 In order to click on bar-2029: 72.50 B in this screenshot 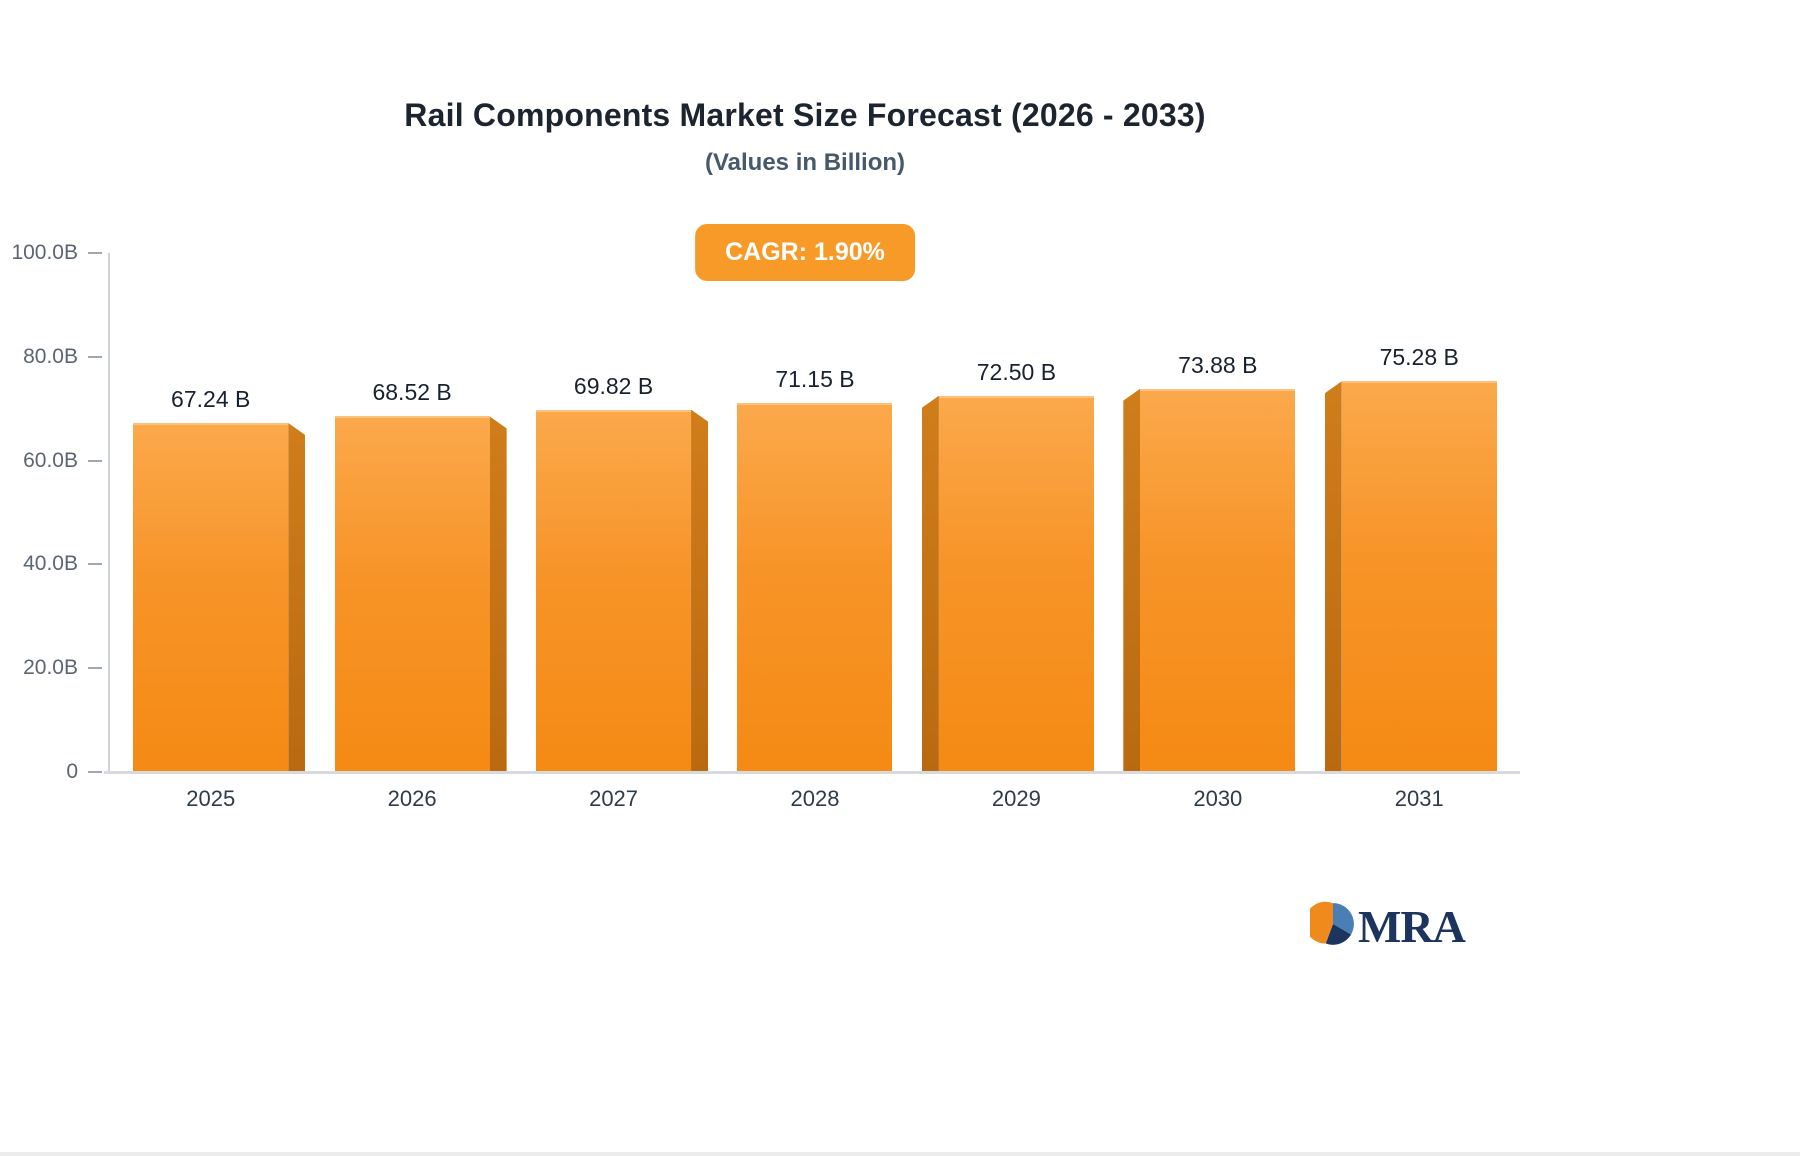, I will do `click(1016, 565)`.